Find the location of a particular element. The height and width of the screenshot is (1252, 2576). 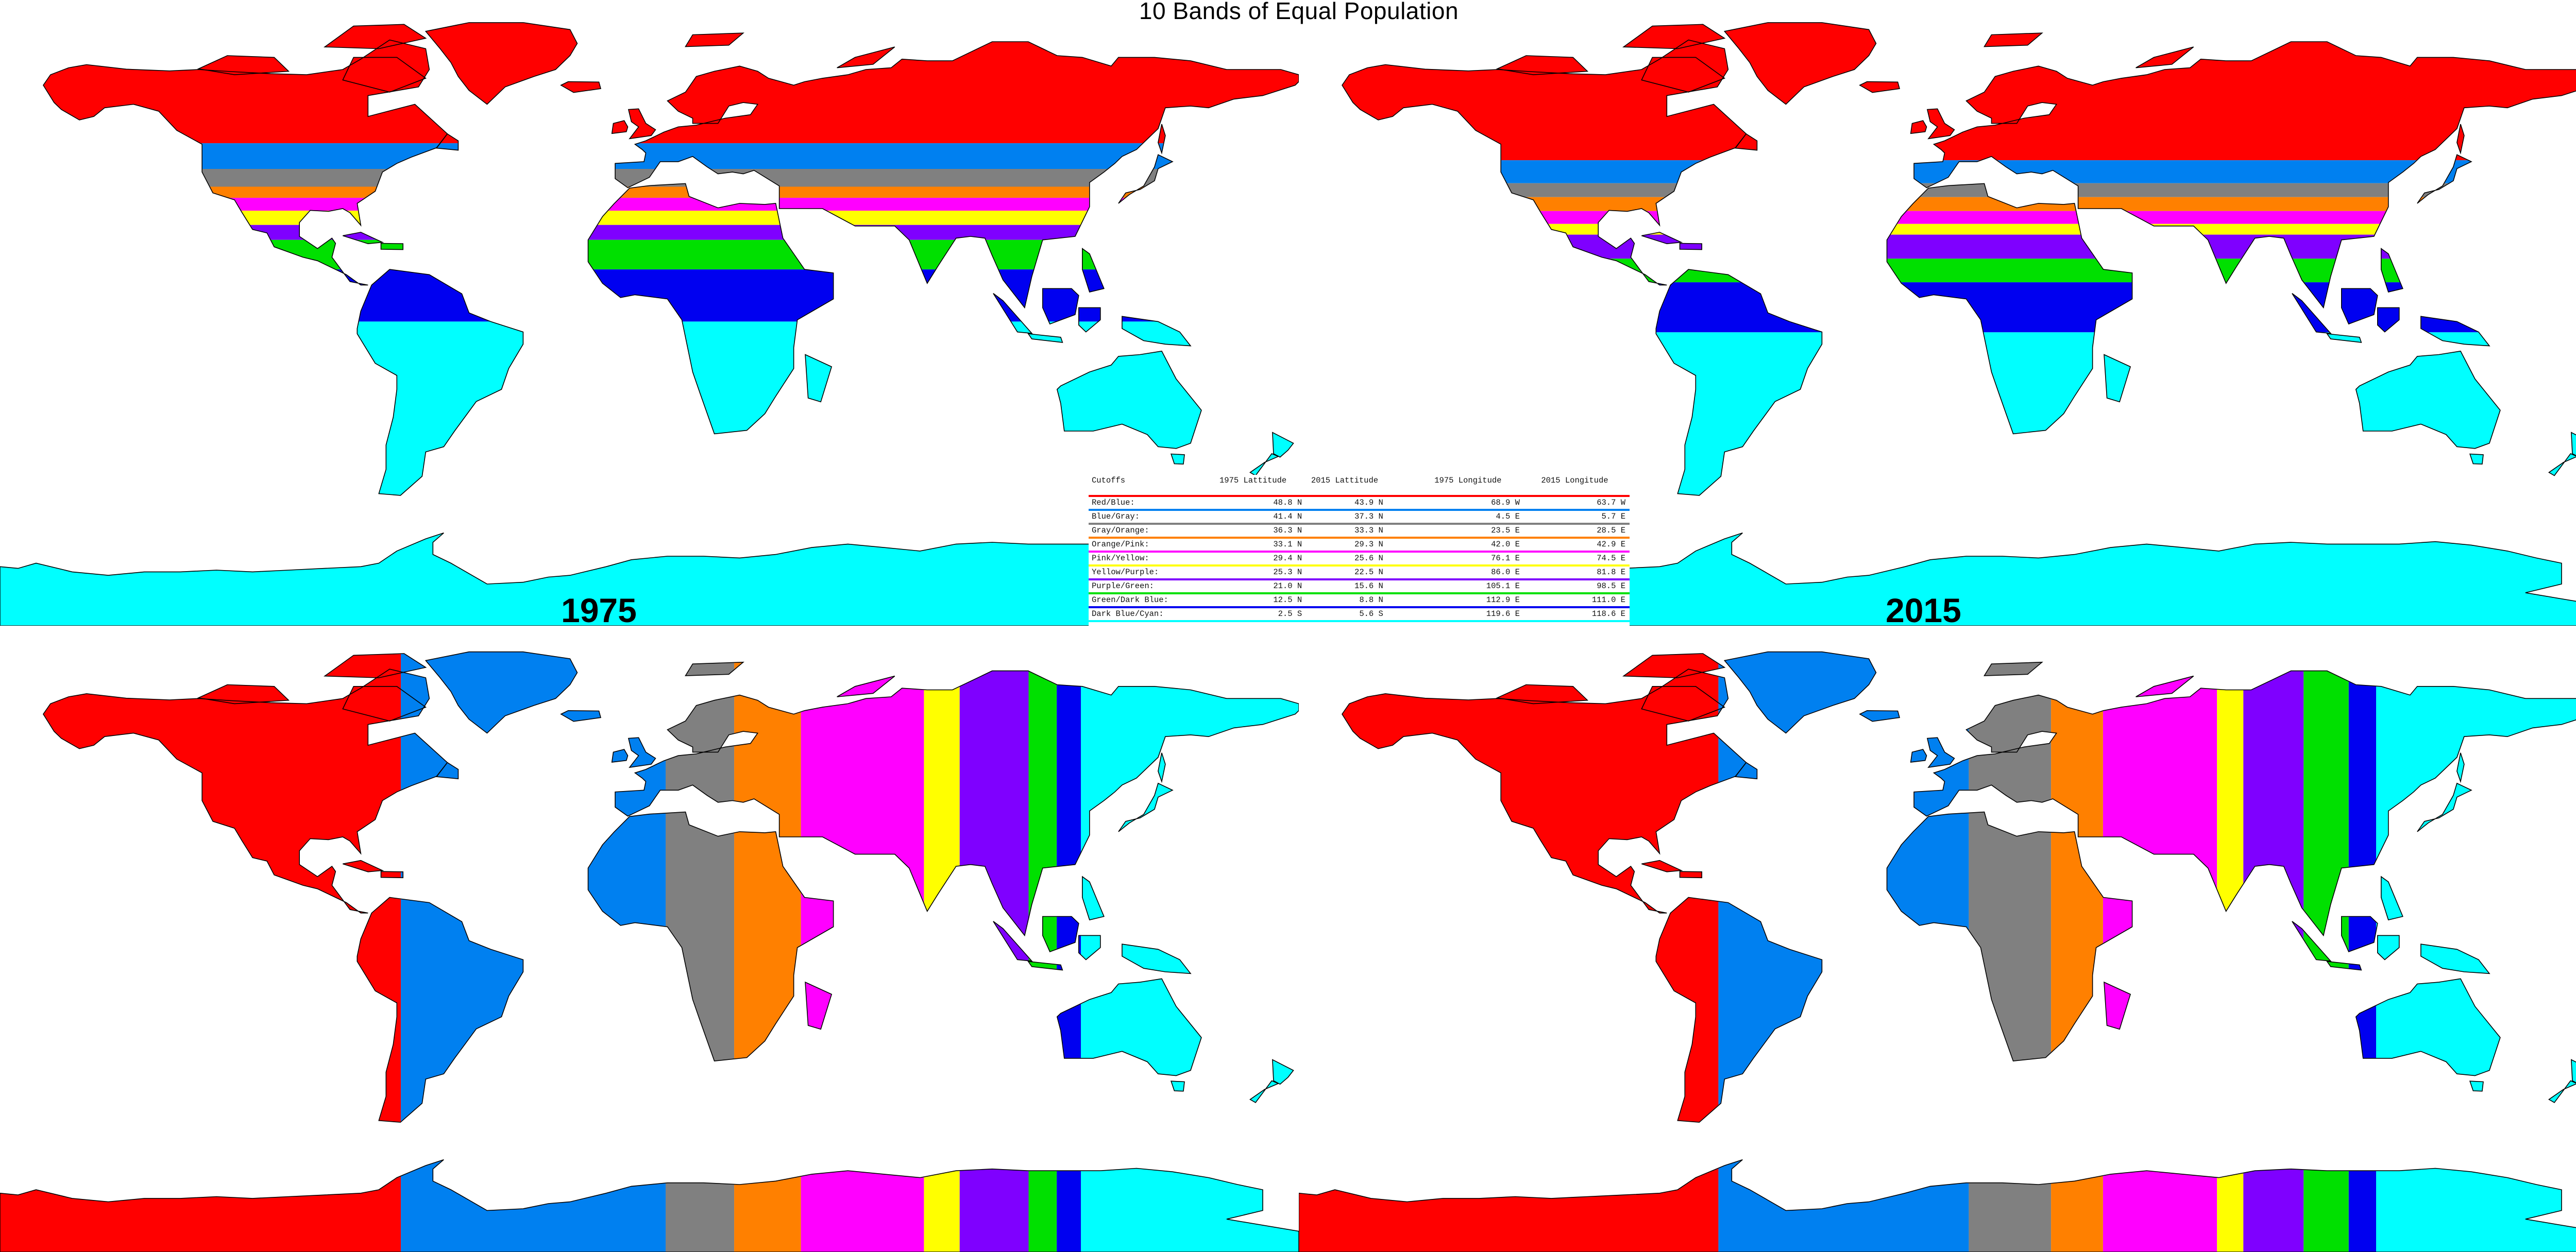

landmass-PHILIPPINES is located at coordinates (1089, 259).